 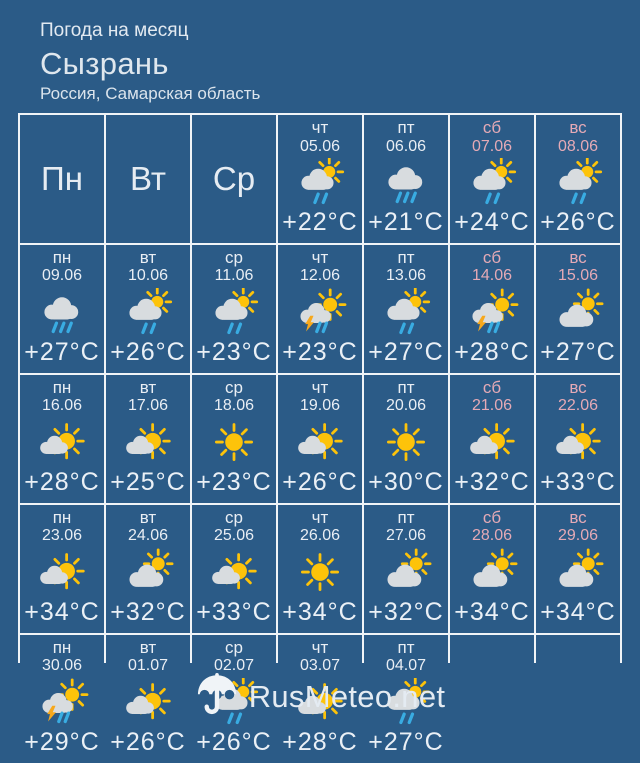 I want to click on day-date: 23.06, so click(x=62, y=536).